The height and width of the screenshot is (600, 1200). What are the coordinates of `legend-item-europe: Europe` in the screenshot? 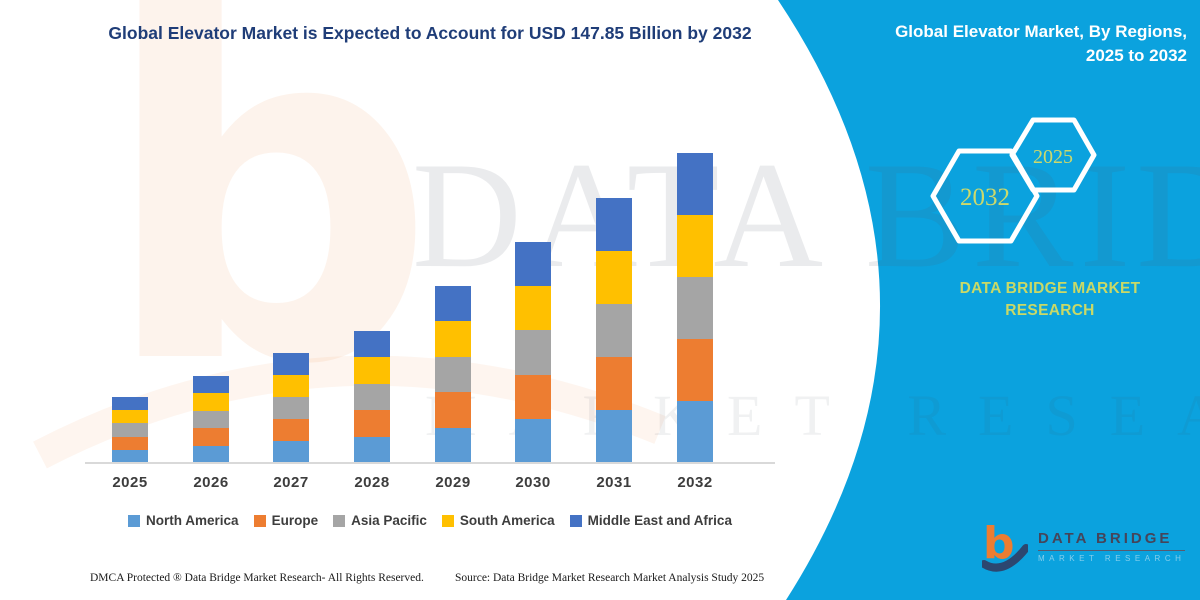 It's located at (286, 520).